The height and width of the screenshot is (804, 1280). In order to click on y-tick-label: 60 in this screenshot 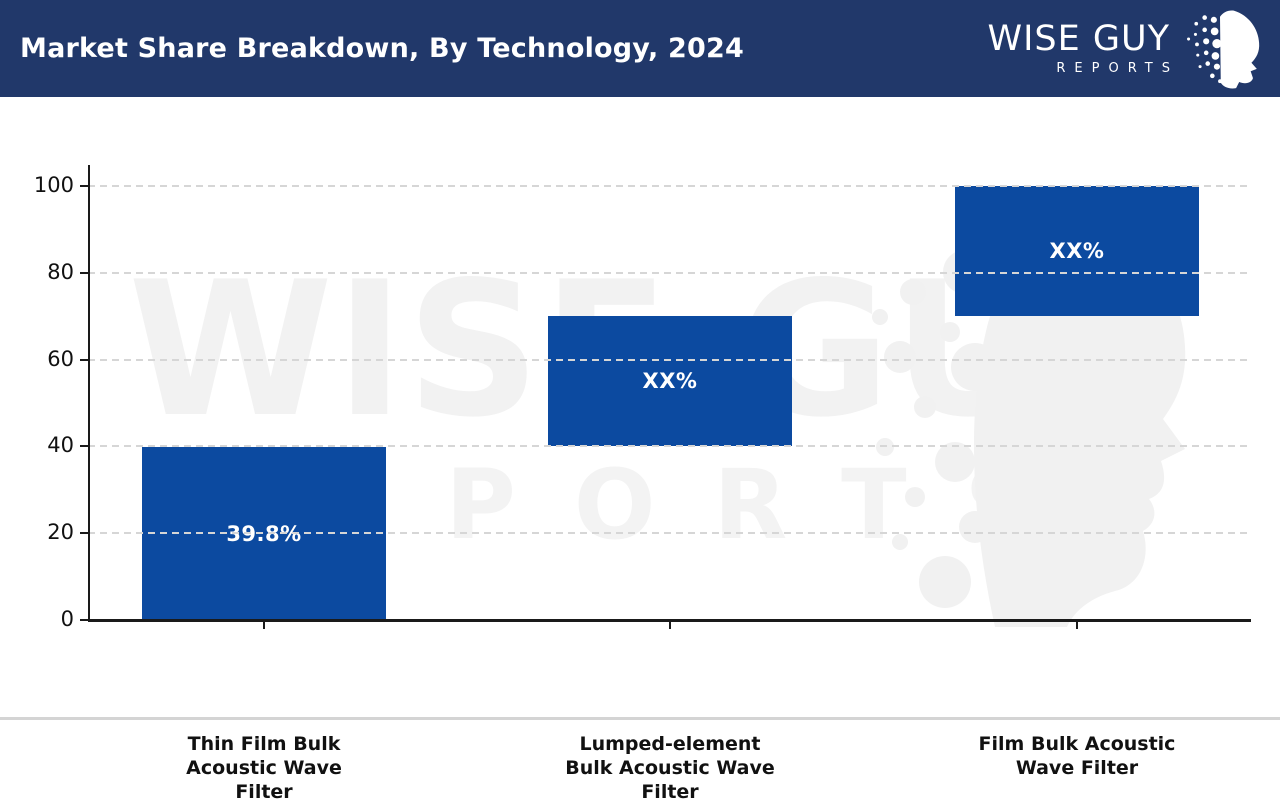, I will do `click(60, 358)`.